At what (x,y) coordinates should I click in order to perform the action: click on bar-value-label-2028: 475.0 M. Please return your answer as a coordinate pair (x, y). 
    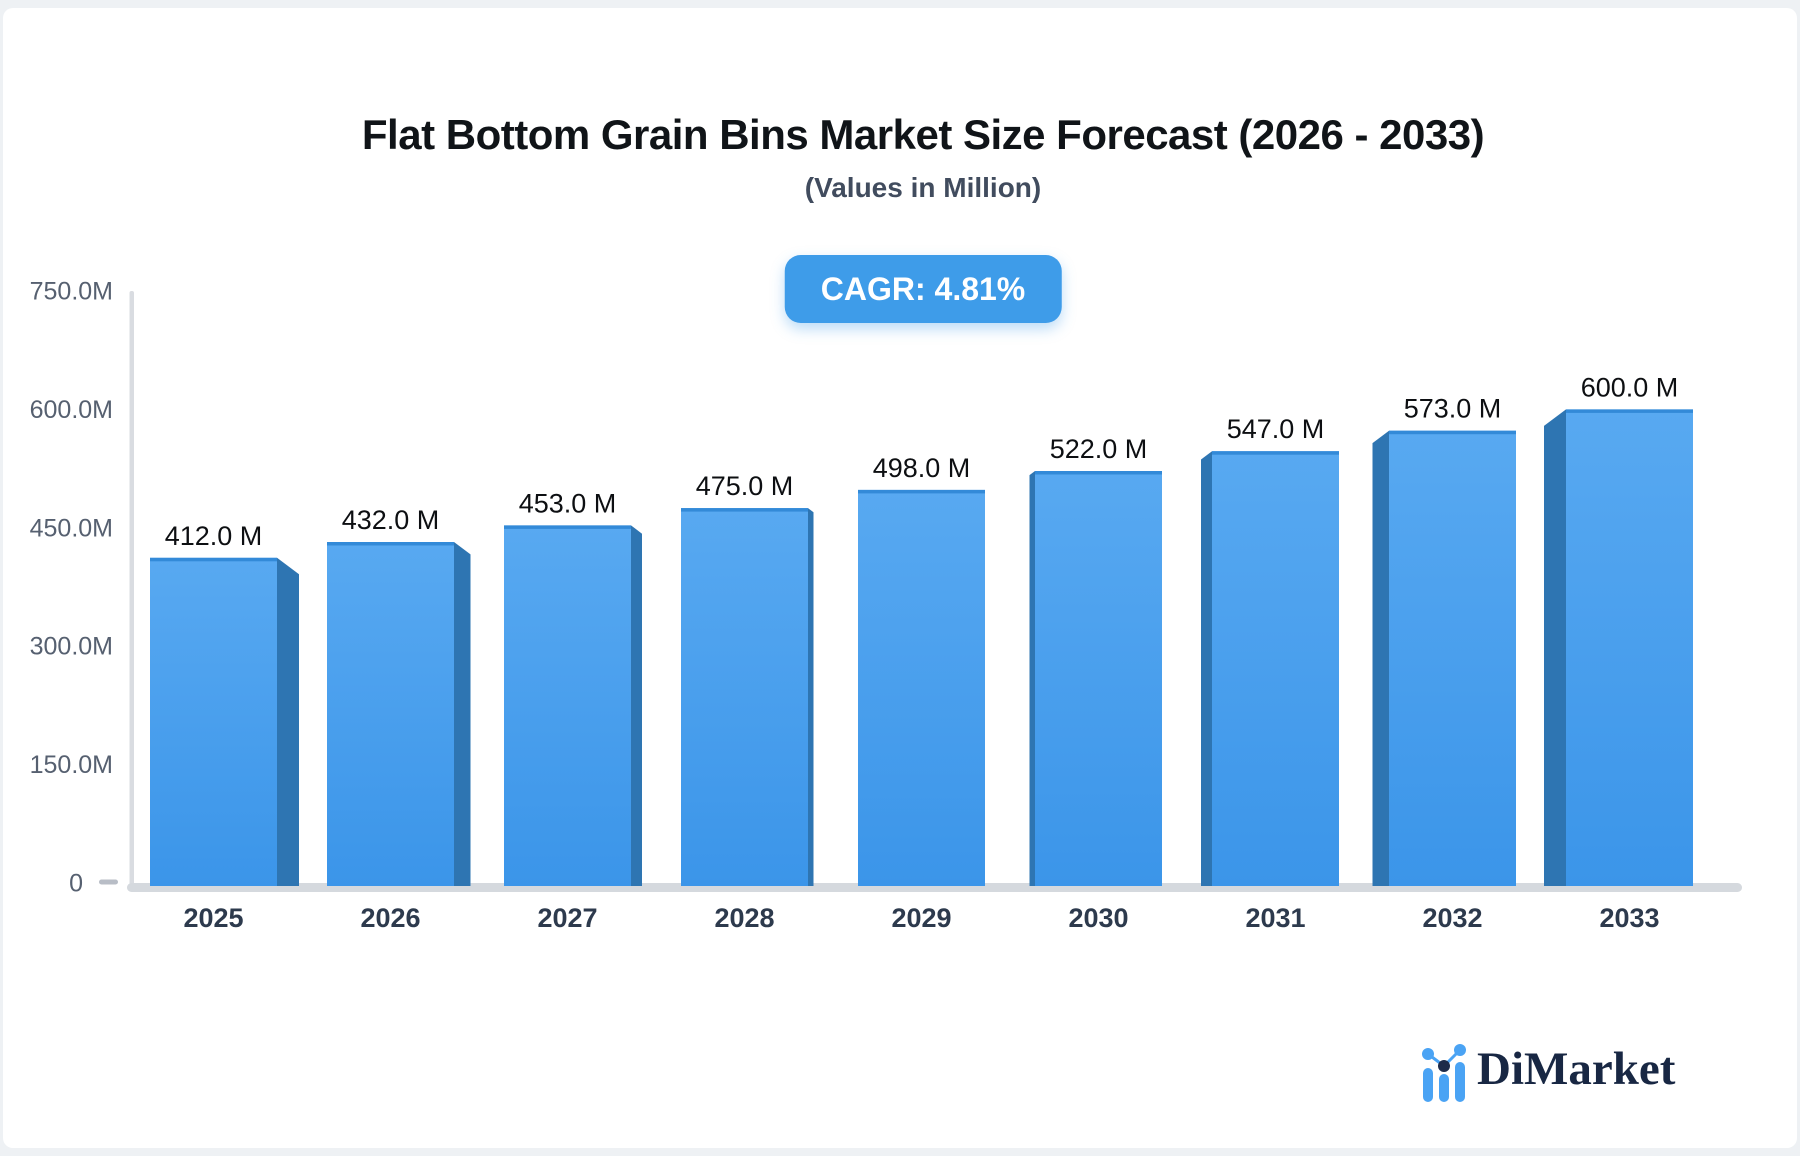
    Looking at the image, I should click on (745, 486).